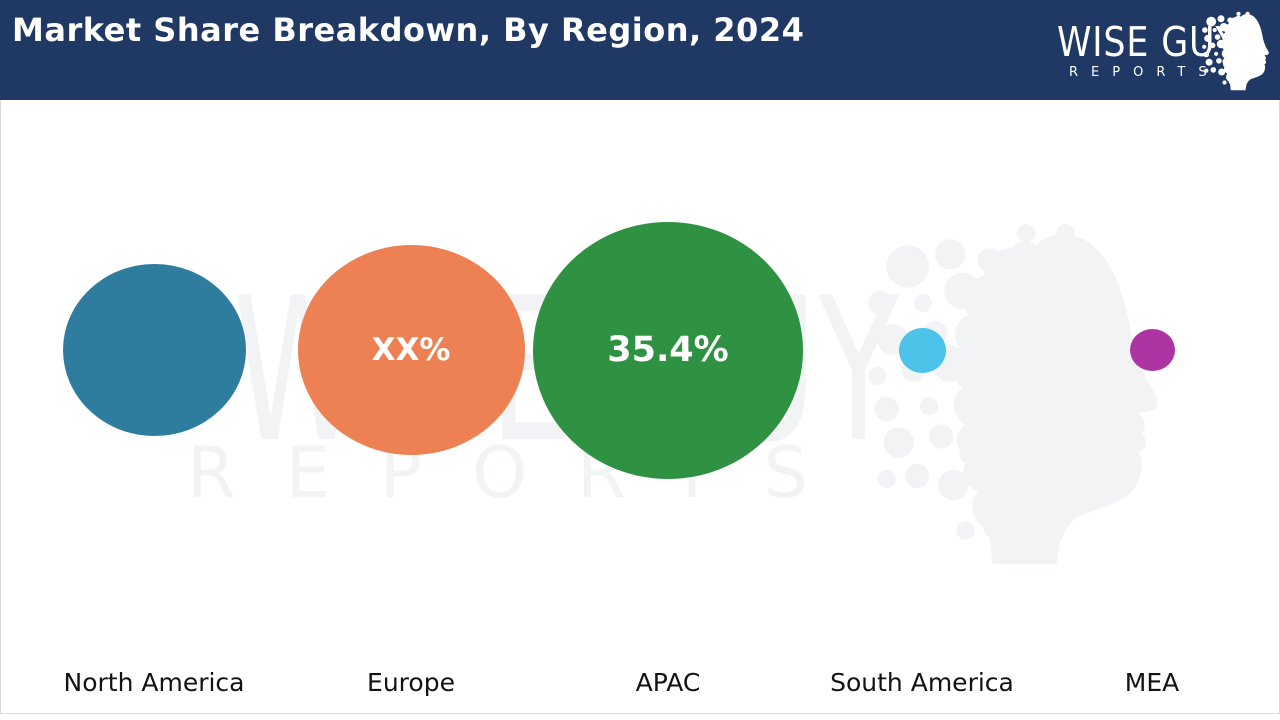 Image resolution: width=1280 pixels, height=720 pixels. I want to click on bubble-north-america, so click(154, 350).